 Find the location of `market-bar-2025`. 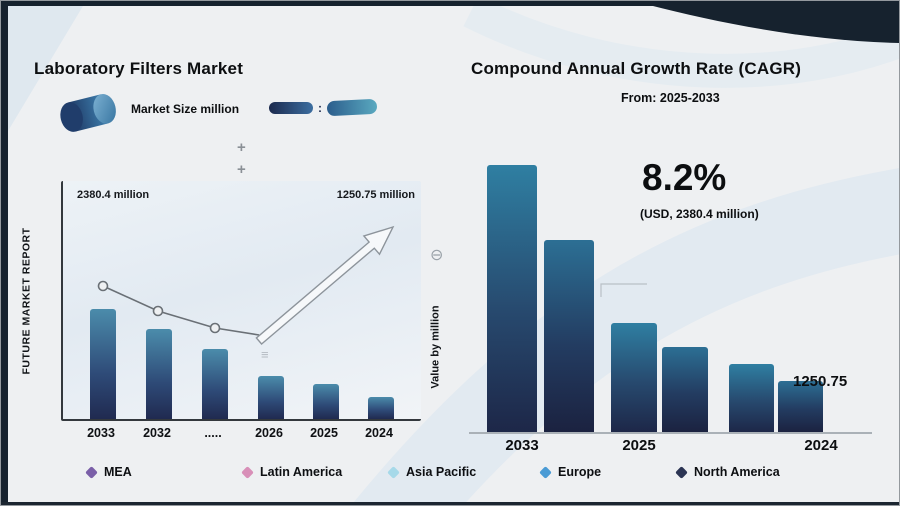

market-bar-2025 is located at coordinates (326, 401).